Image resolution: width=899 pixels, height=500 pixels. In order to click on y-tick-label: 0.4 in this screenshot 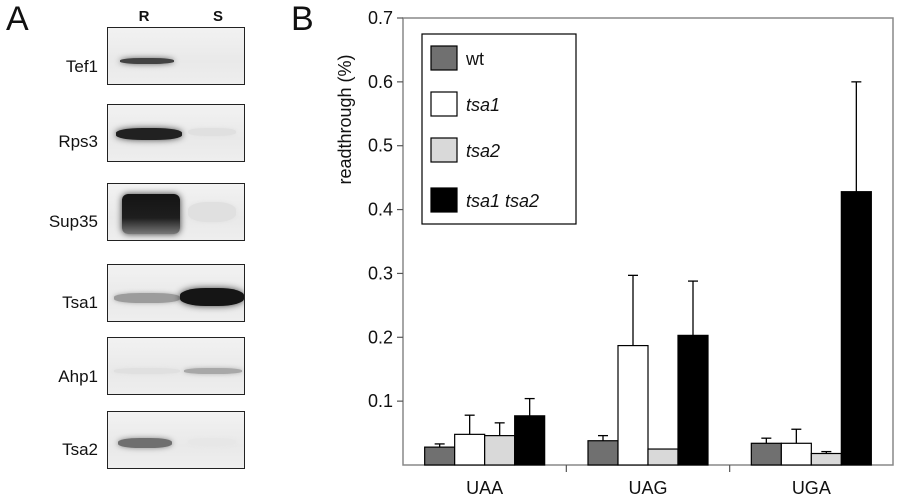, I will do `click(380, 210)`.